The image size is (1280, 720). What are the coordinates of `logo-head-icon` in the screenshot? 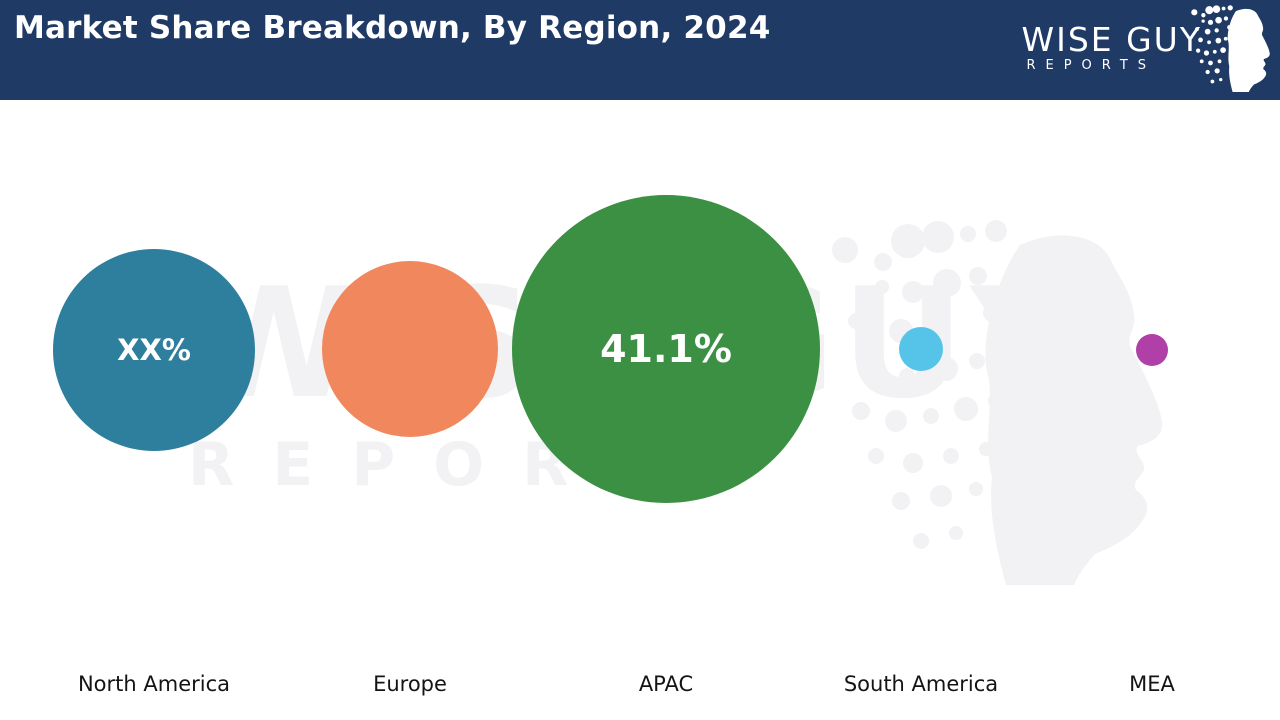 It's located at (1230, 48).